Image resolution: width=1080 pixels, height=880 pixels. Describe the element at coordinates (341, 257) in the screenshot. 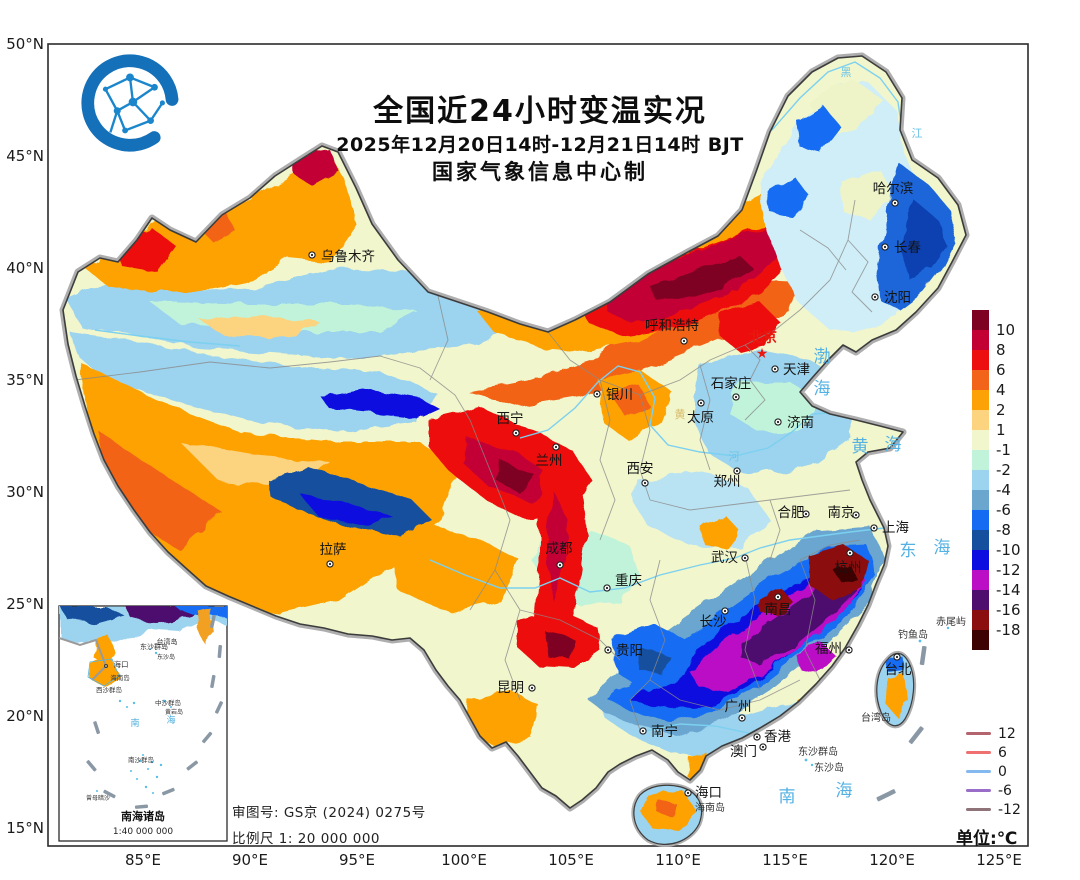

I see `city-marker: 乌鲁木齐` at that location.